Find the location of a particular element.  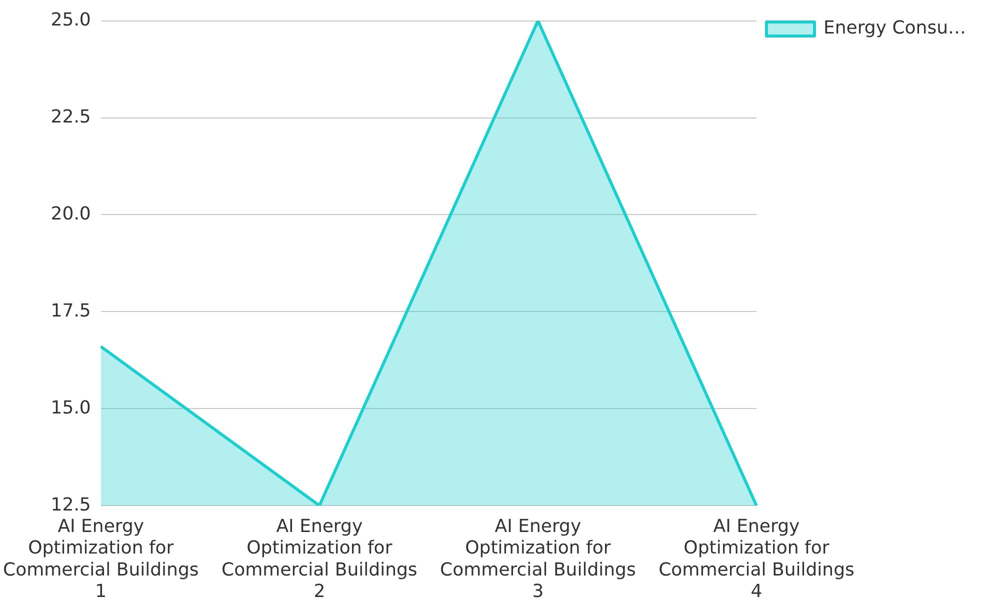

x-tick-label: AI Energy Optimization for Commercial Buildings 3 is located at coordinates (538, 559).